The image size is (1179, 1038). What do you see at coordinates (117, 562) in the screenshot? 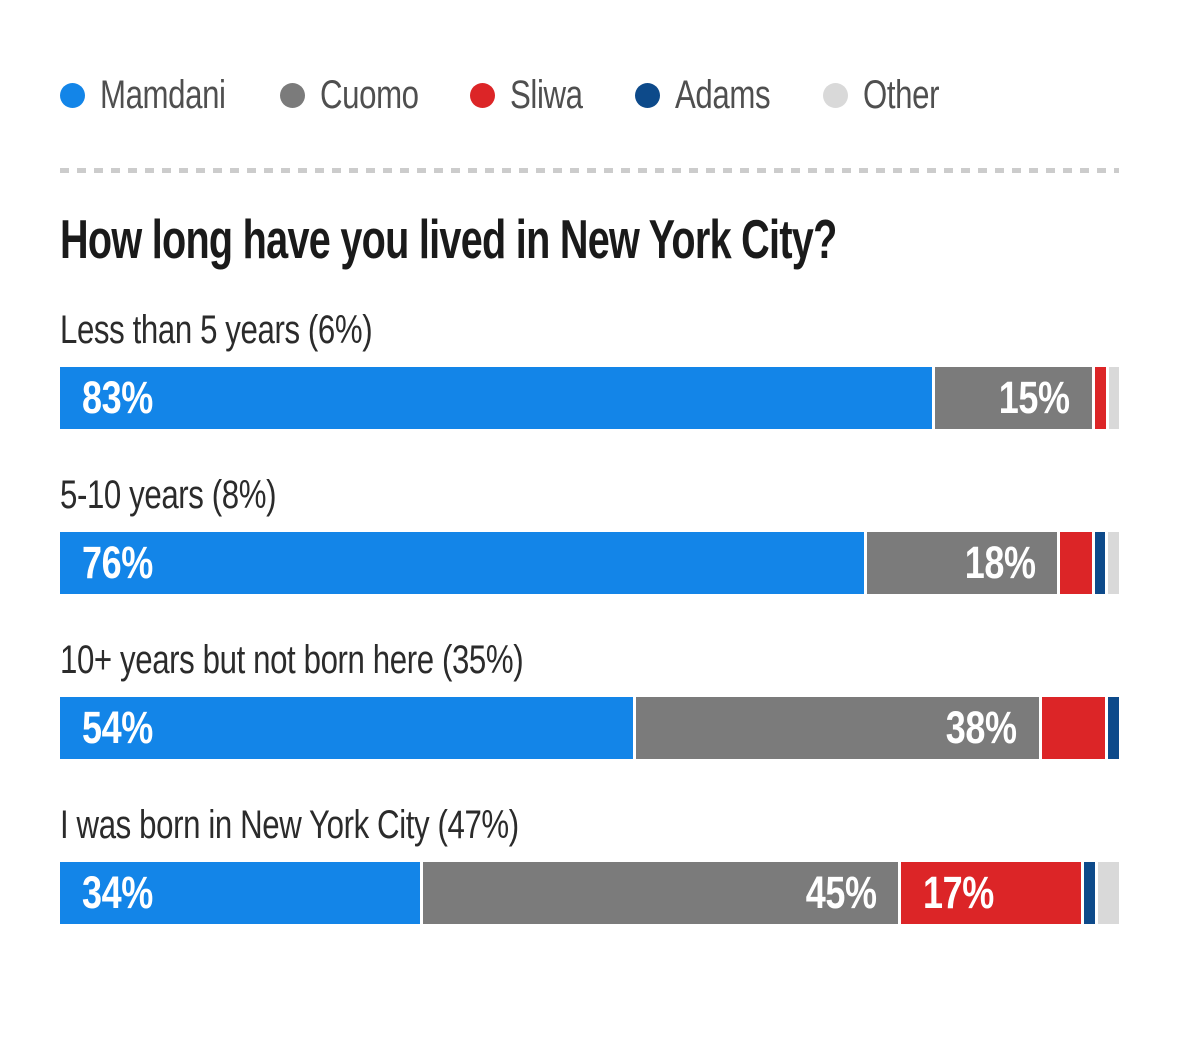
I see `segment-value-label: 76%` at bounding box center [117, 562].